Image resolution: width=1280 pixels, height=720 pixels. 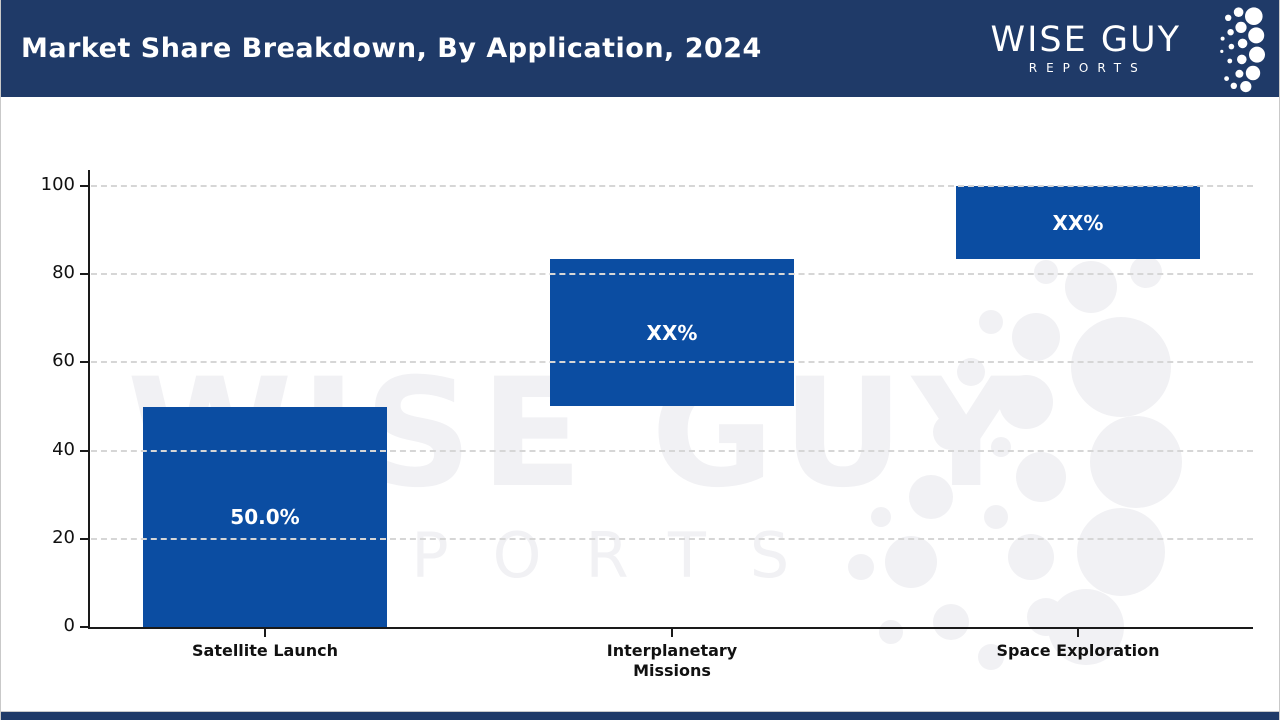 I want to click on logo-wordmark: WISE GUY, so click(x=1085, y=39).